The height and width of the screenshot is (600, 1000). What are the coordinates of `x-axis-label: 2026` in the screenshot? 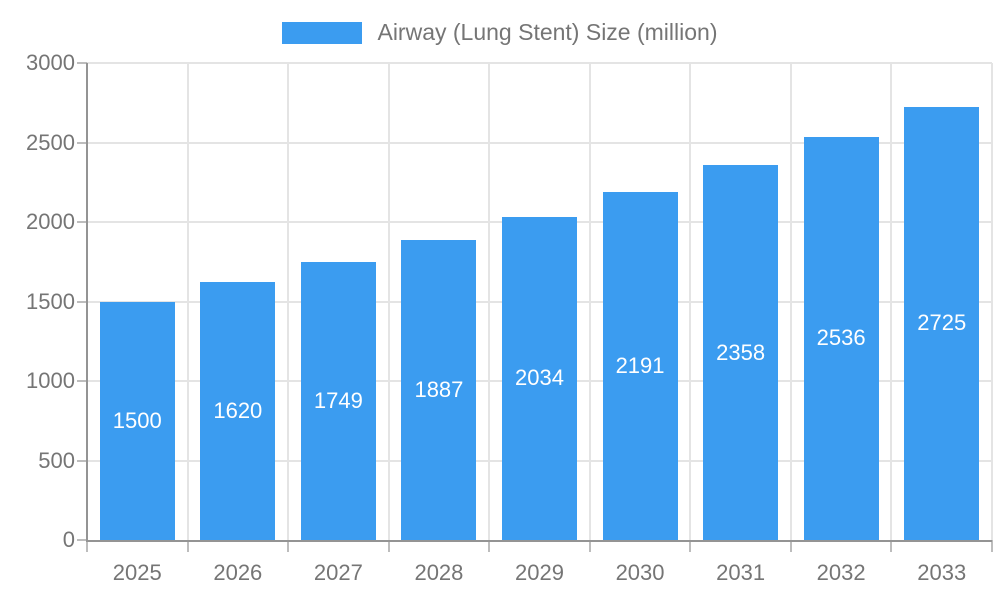 It's located at (238, 572).